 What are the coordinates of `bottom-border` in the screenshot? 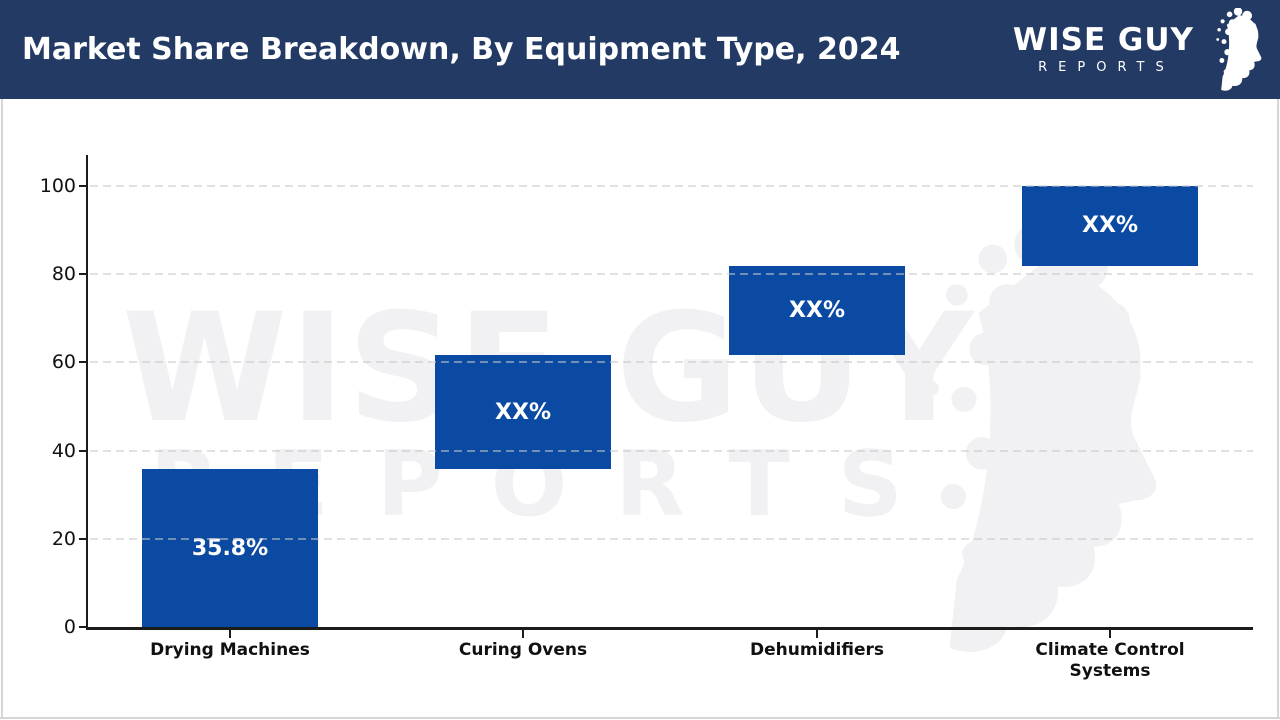 It's located at (640, 718).